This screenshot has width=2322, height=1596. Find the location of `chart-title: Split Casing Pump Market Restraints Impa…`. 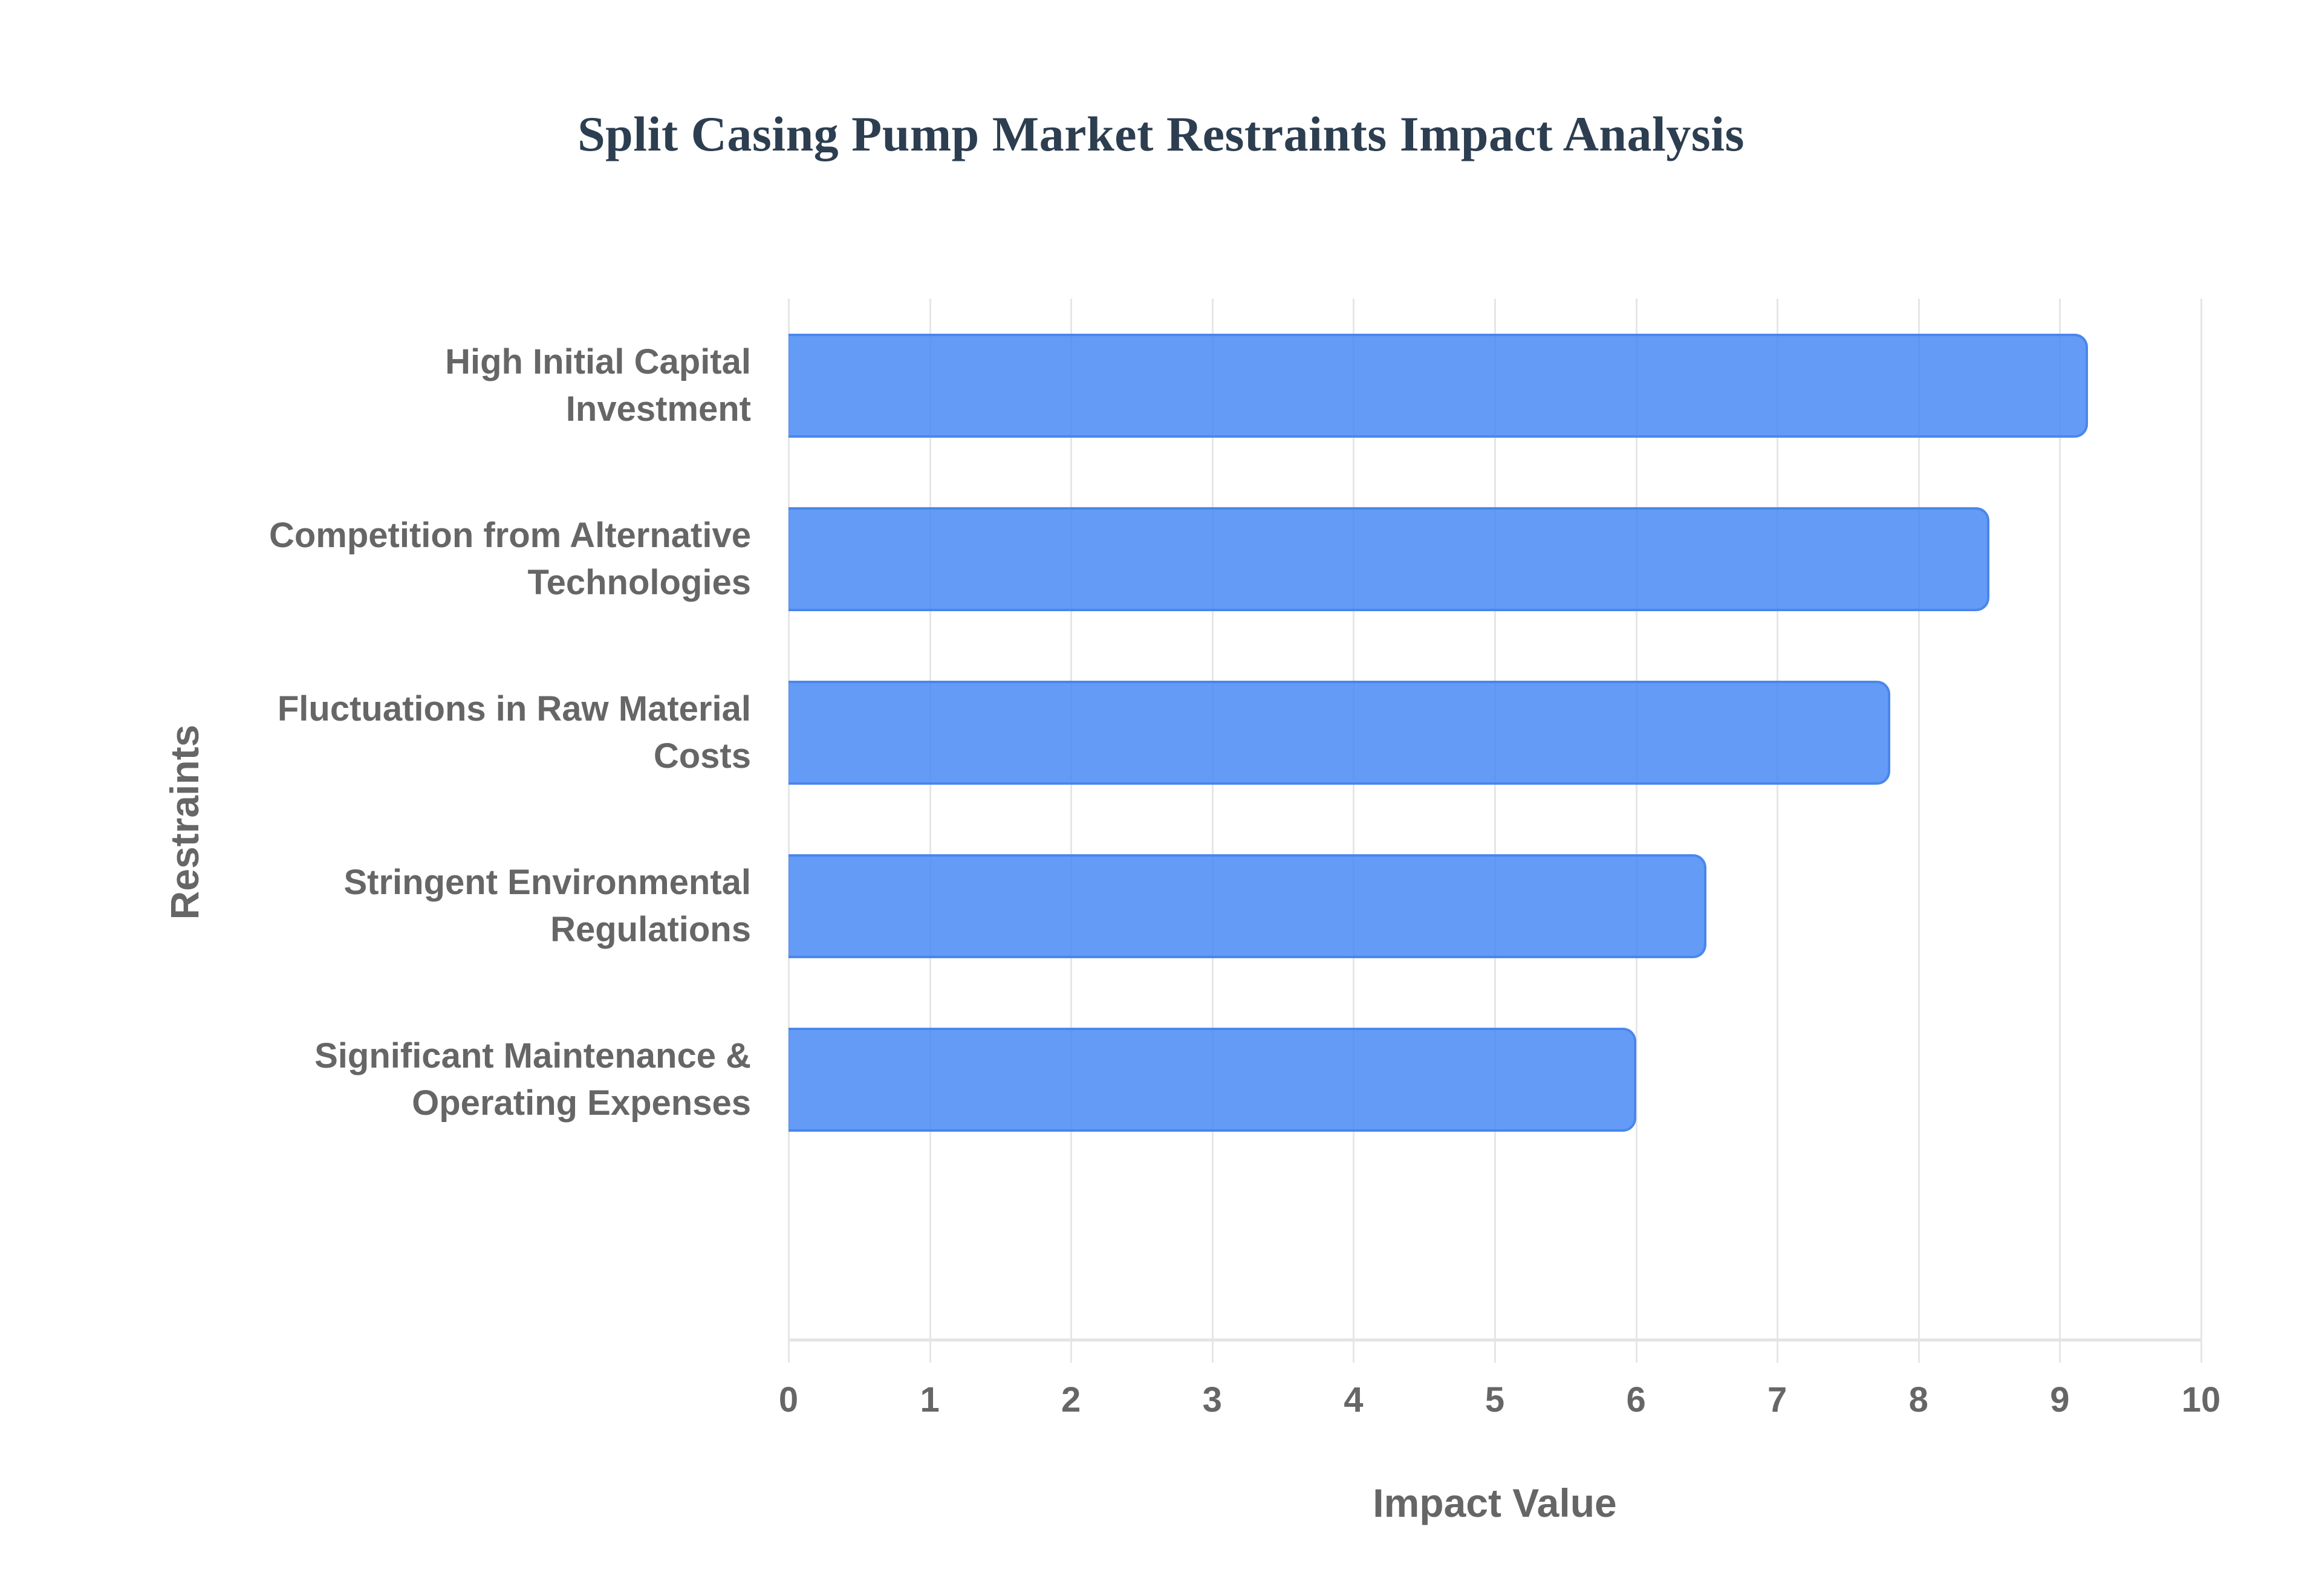

chart-title: Split Casing Pump Market Restraints Impa… is located at coordinates (1161, 133).